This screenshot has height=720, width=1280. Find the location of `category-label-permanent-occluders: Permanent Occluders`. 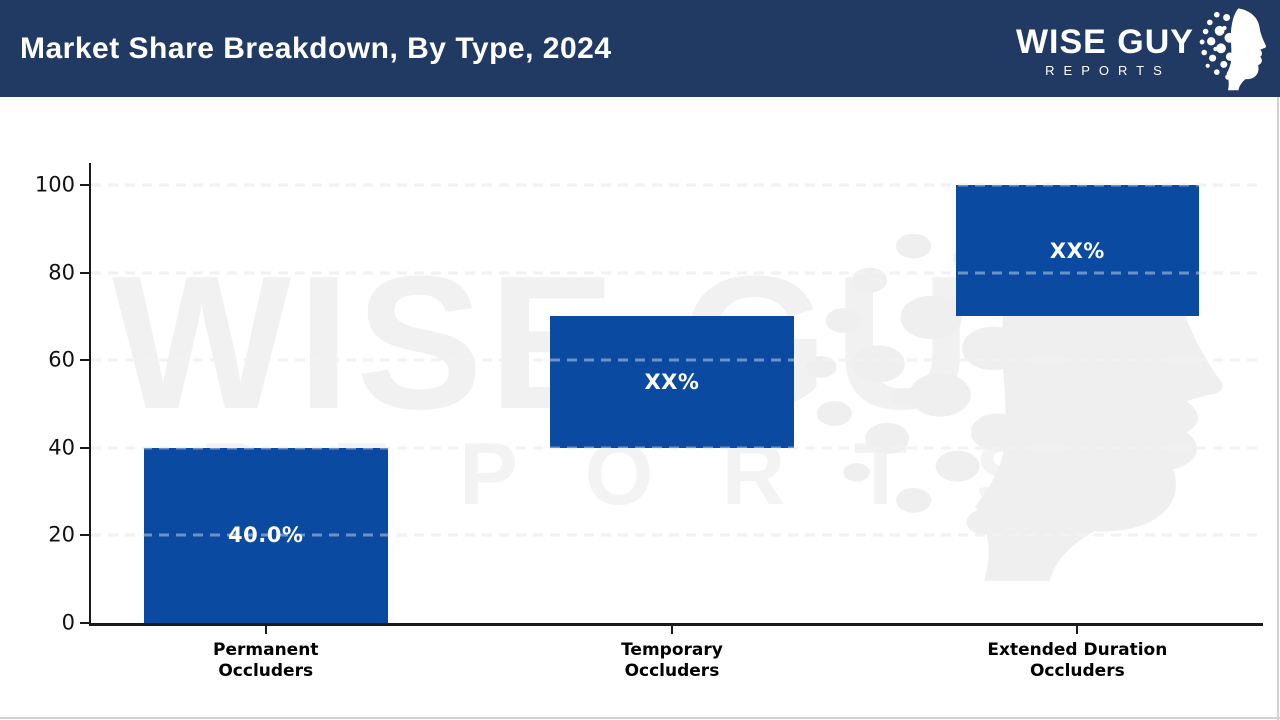

category-label-permanent-occluders: Permanent Occluders is located at coordinates (265, 661).